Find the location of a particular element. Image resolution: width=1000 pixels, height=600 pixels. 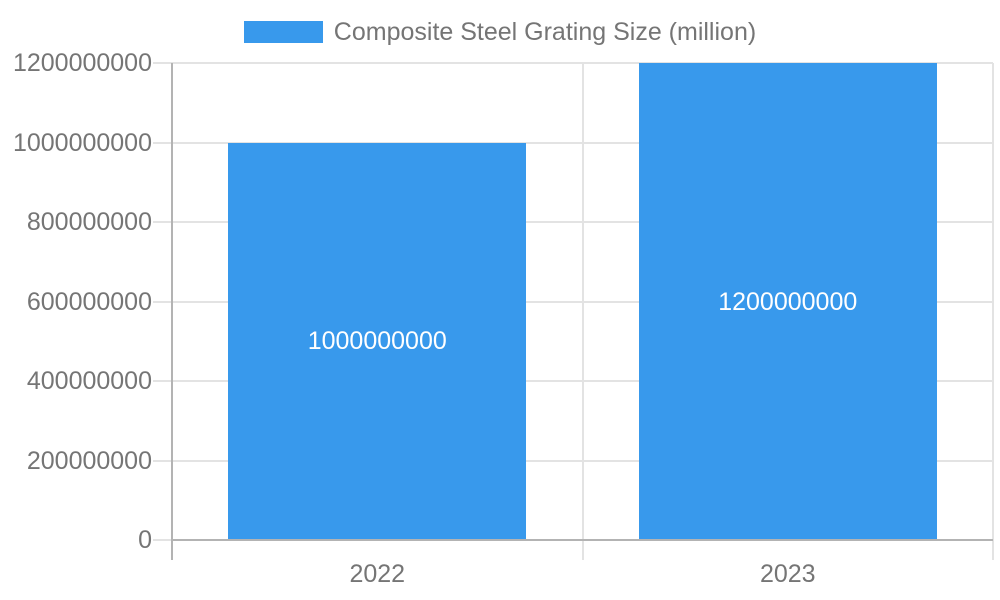

bar-value-label-2022: 1000000000 is located at coordinates (377, 341).